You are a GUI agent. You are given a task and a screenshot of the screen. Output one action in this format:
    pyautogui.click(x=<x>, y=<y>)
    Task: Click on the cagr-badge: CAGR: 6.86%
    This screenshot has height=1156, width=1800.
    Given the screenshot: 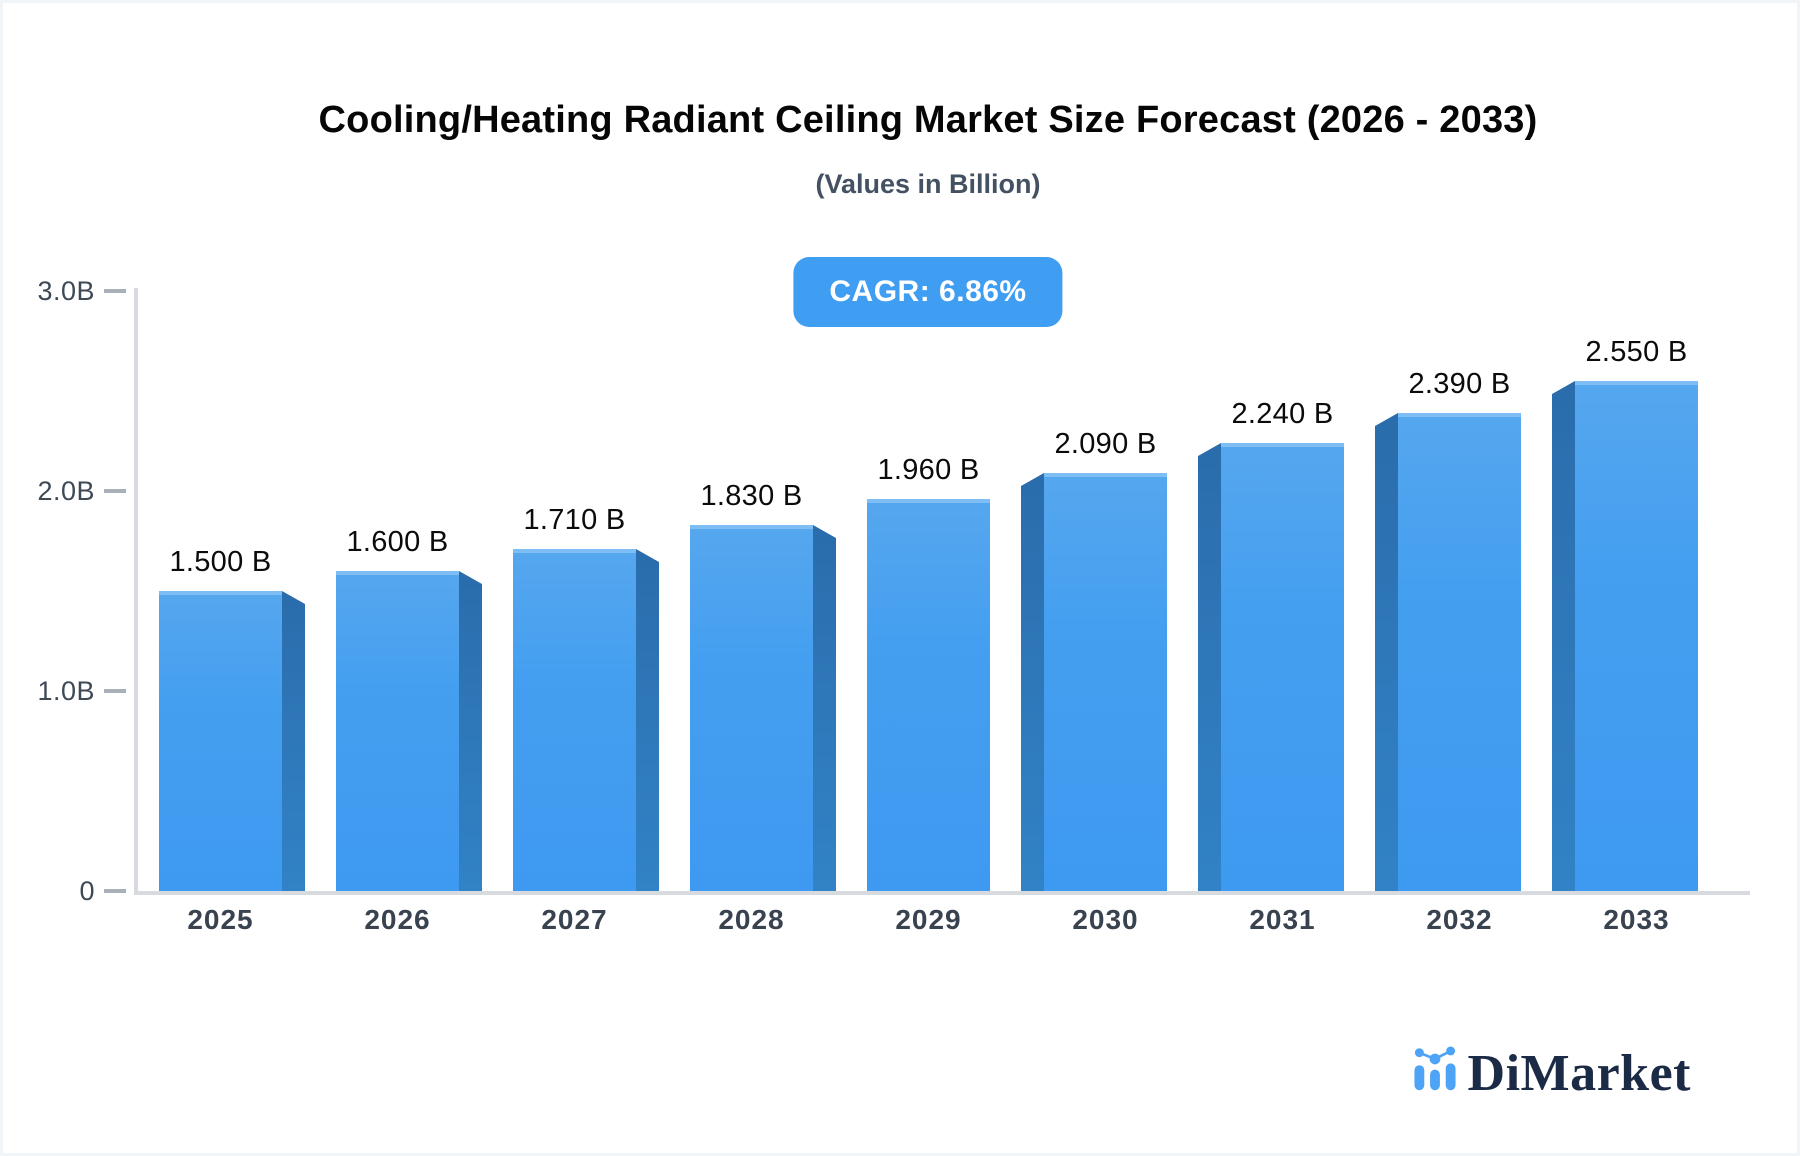 What is the action you would take?
    pyautogui.click(x=928, y=292)
    